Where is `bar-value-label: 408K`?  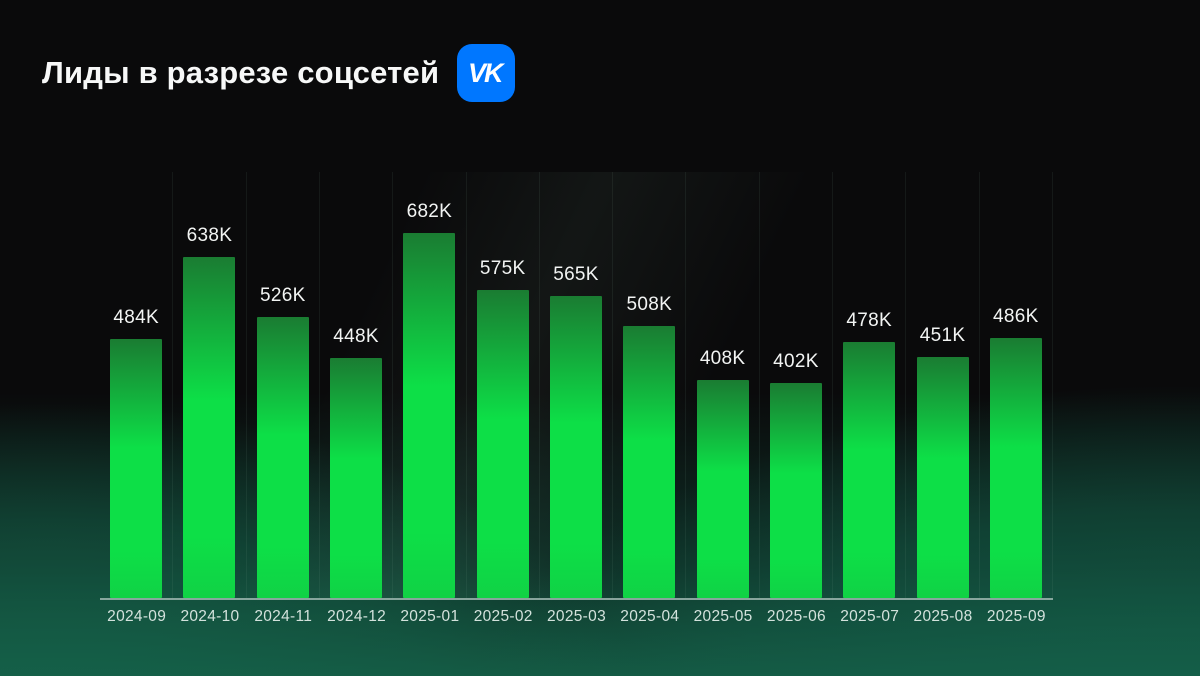
bar-value-label: 408K is located at coordinates (722, 358).